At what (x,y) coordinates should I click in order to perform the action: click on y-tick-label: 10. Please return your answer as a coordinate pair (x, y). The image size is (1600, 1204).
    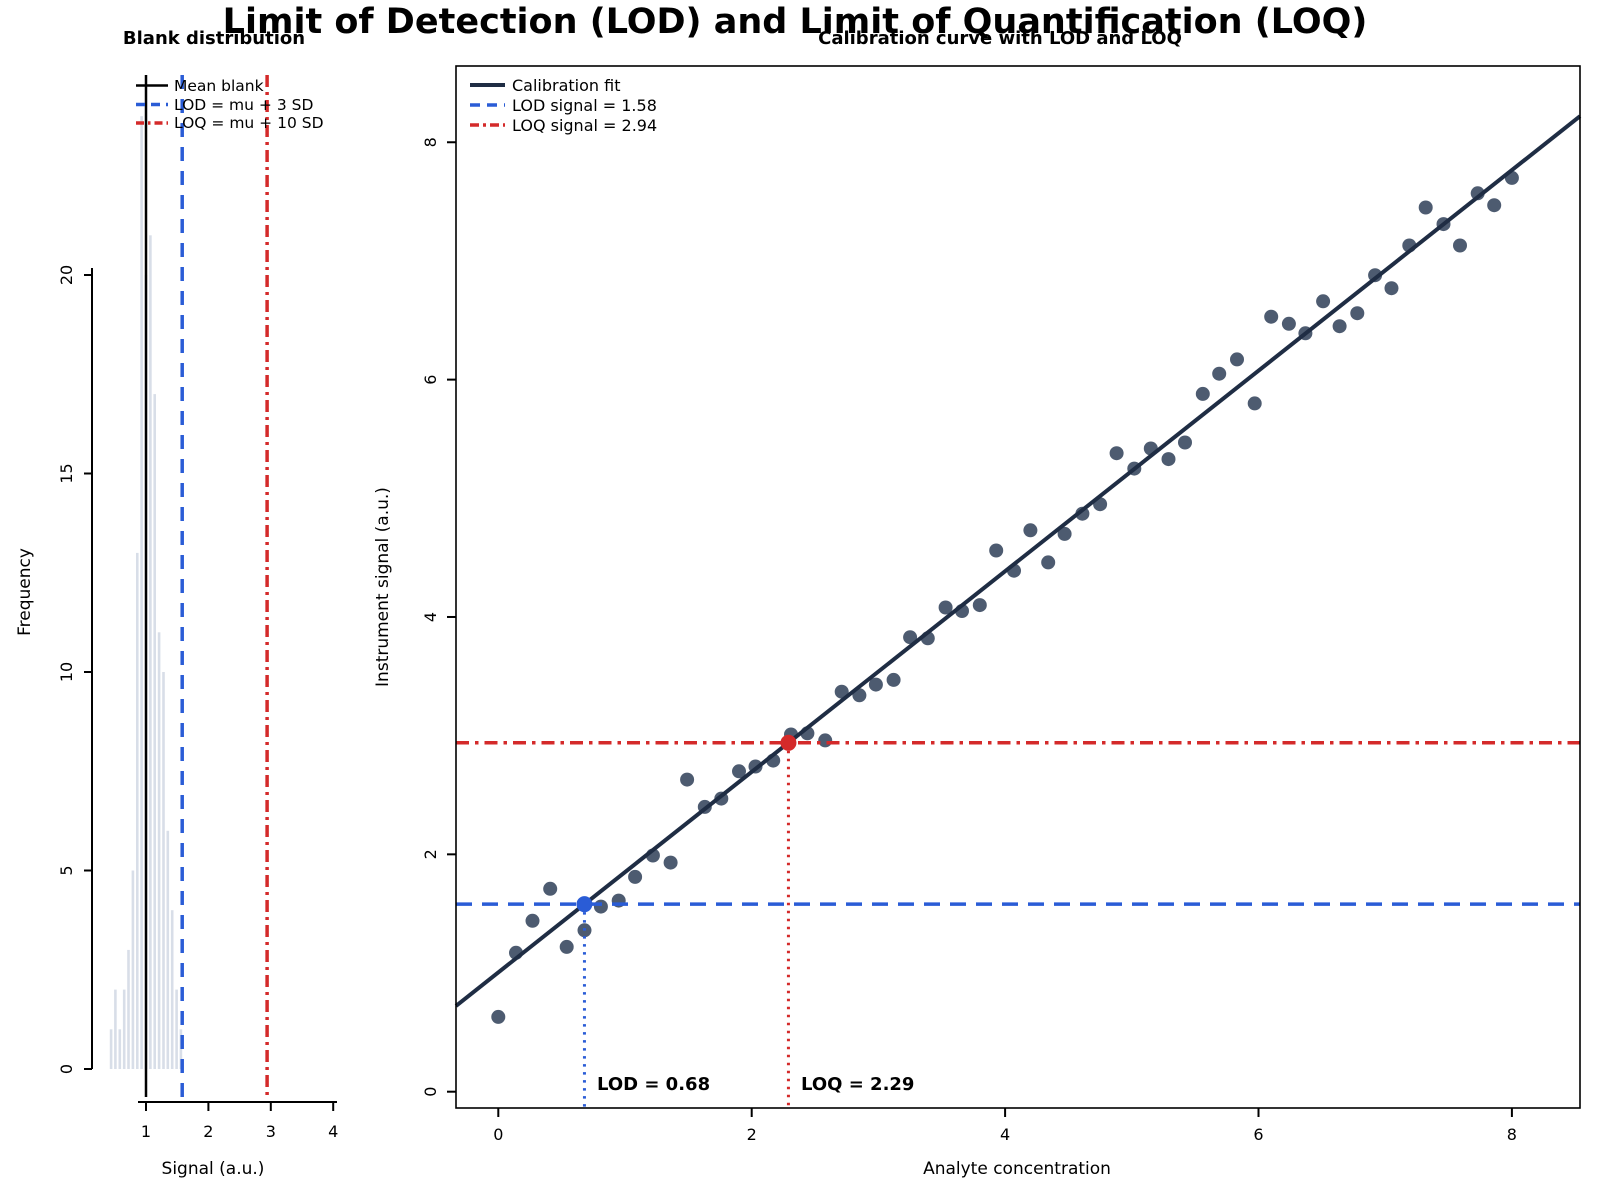
    Looking at the image, I should click on (66, 672).